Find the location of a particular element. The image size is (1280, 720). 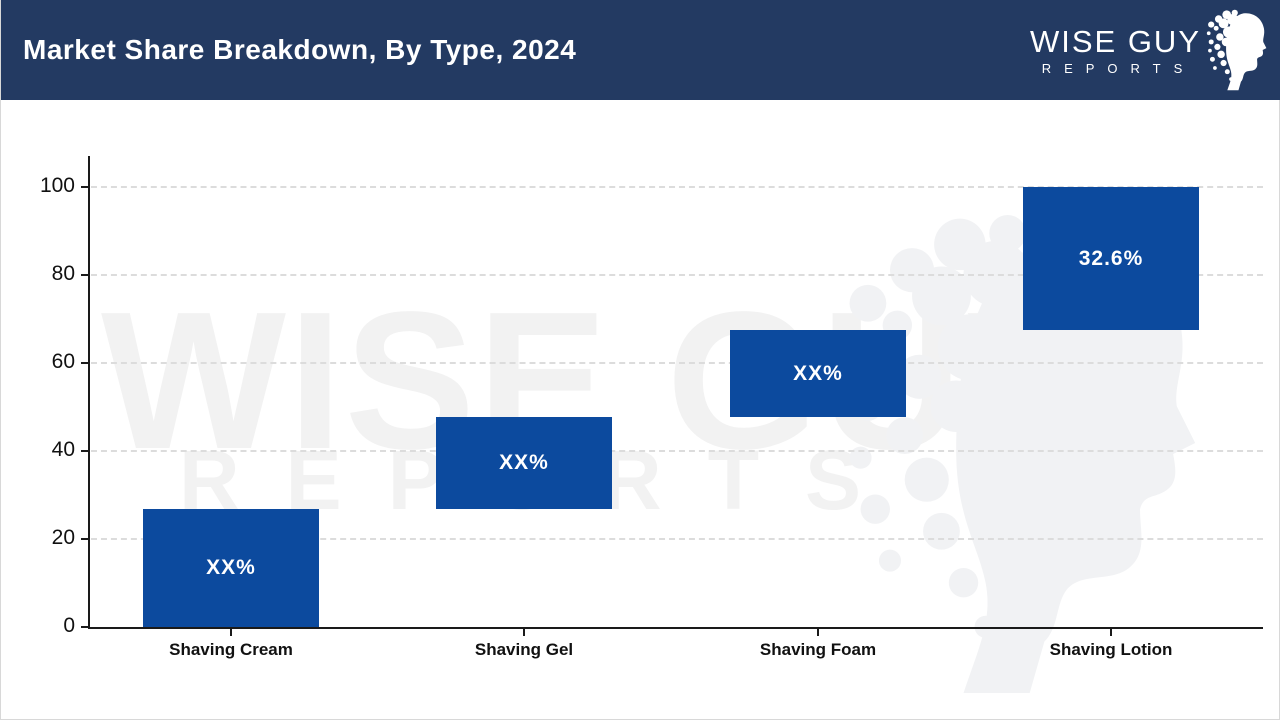

y-tick-label-40: 40 is located at coordinates (63, 449).